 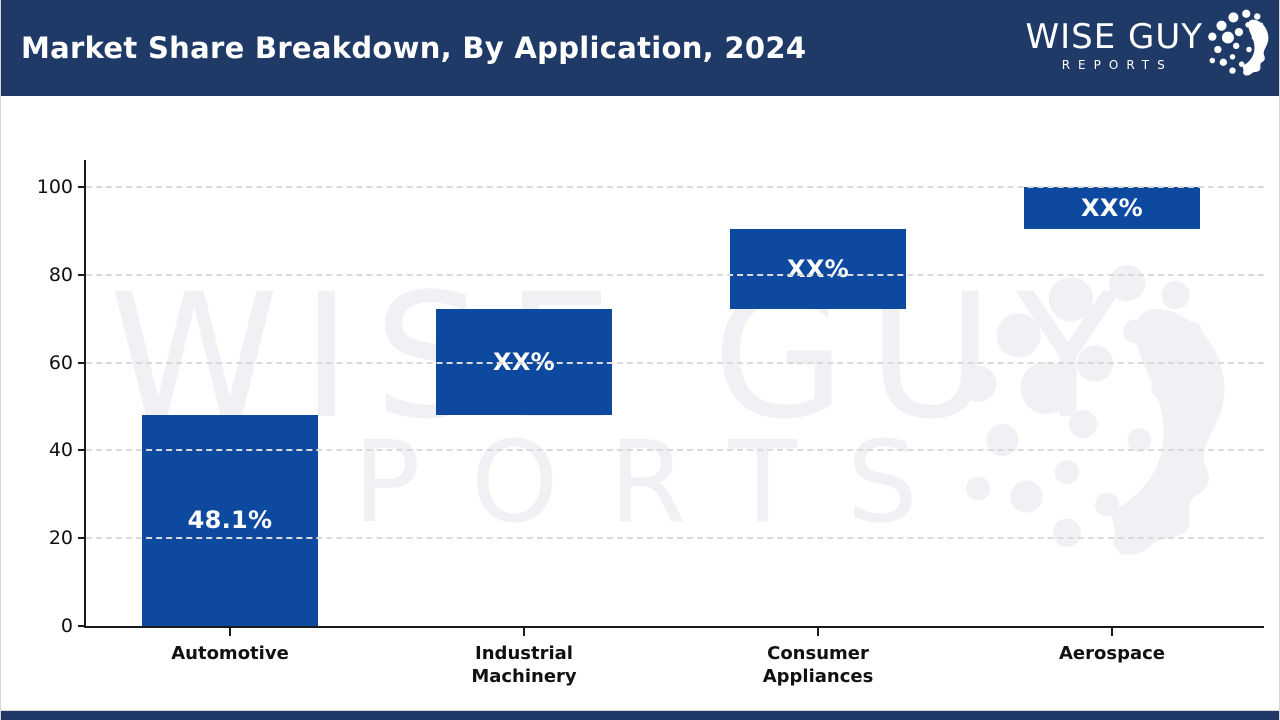 I want to click on bar-aerospace: XX%, so click(x=1112, y=208).